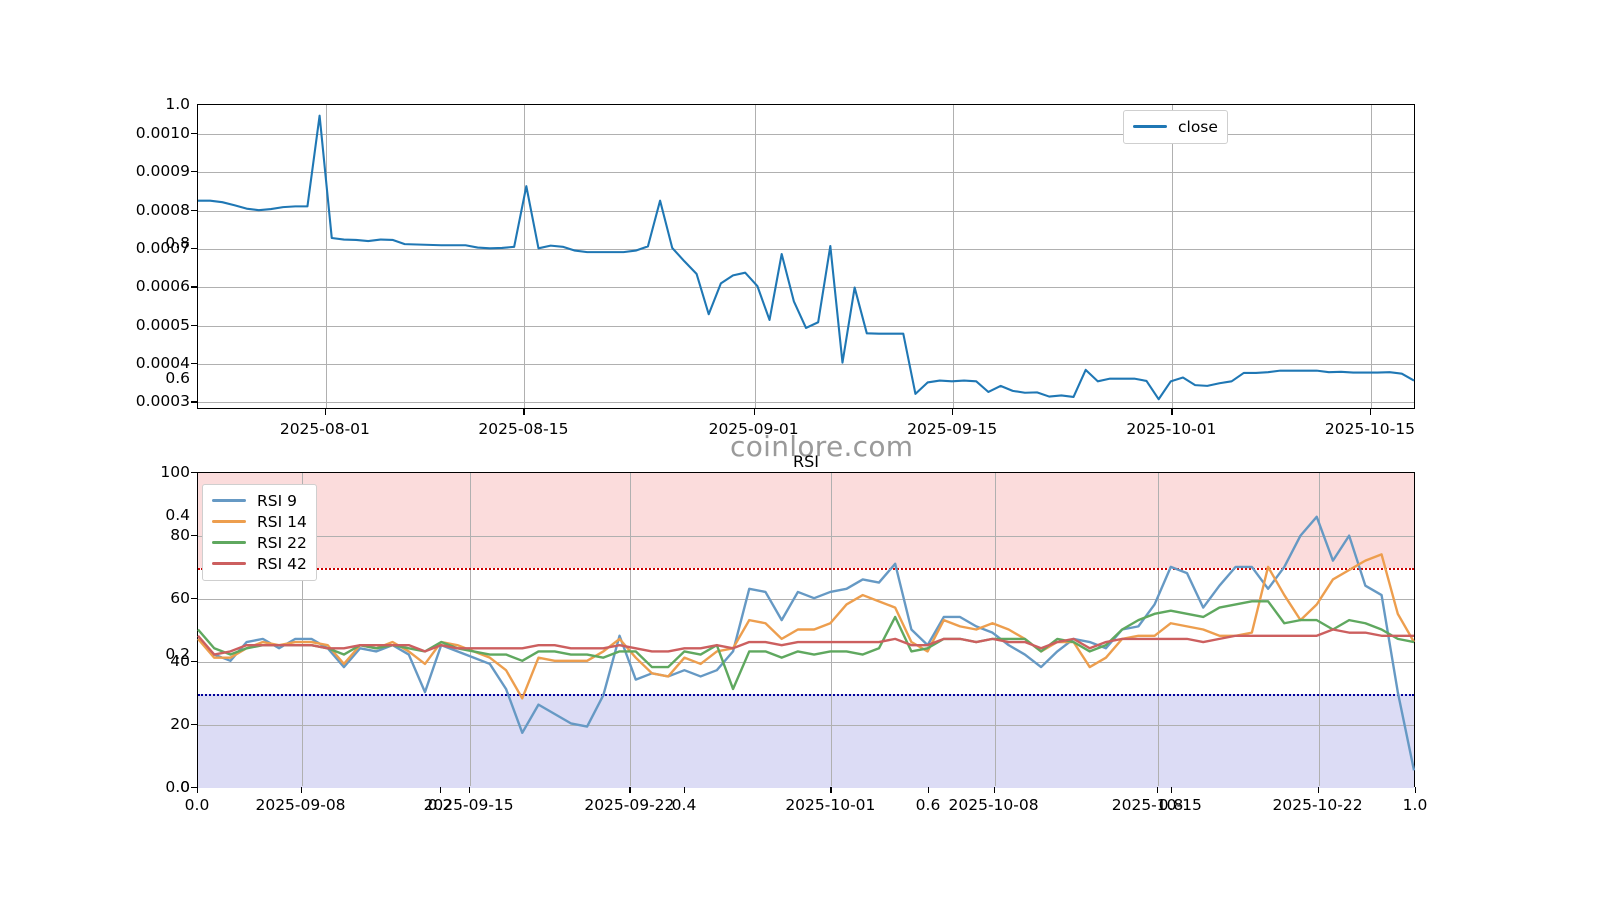  What do you see at coordinates (282, 542) in the screenshot?
I see `legend-label: RSI 22` at bounding box center [282, 542].